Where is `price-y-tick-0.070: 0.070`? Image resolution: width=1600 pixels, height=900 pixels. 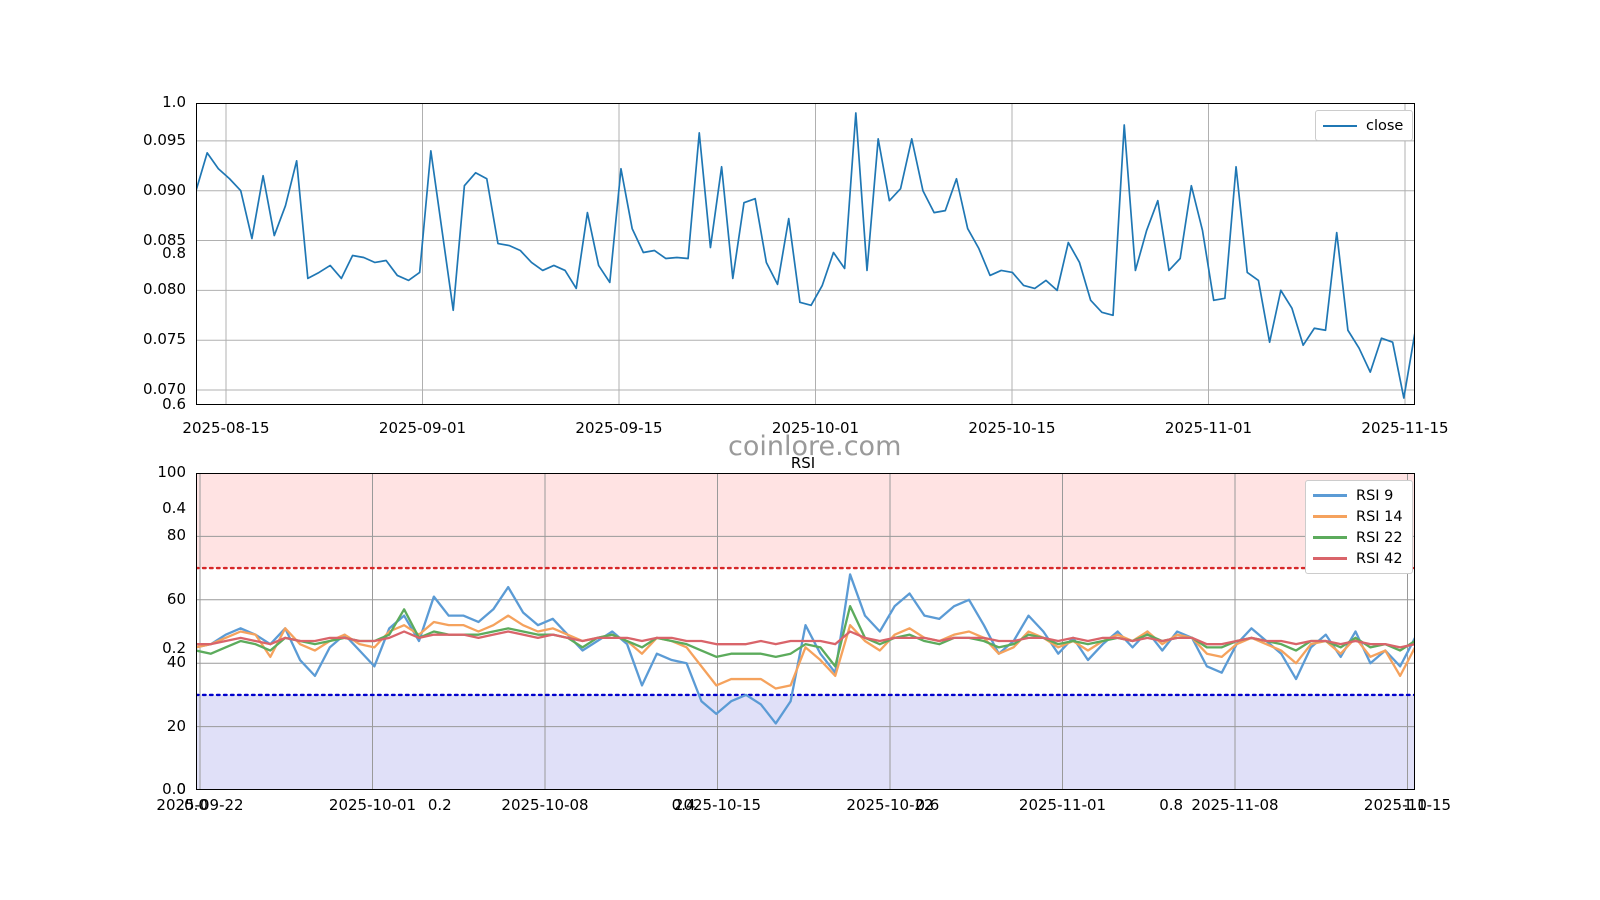
price-y-tick-0.070: 0.070 is located at coordinates (164, 389).